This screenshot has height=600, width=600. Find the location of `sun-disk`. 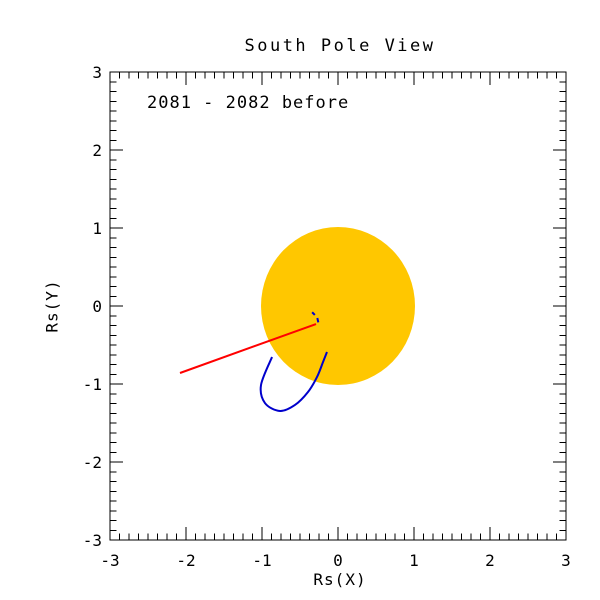

sun-disk is located at coordinates (338, 306).